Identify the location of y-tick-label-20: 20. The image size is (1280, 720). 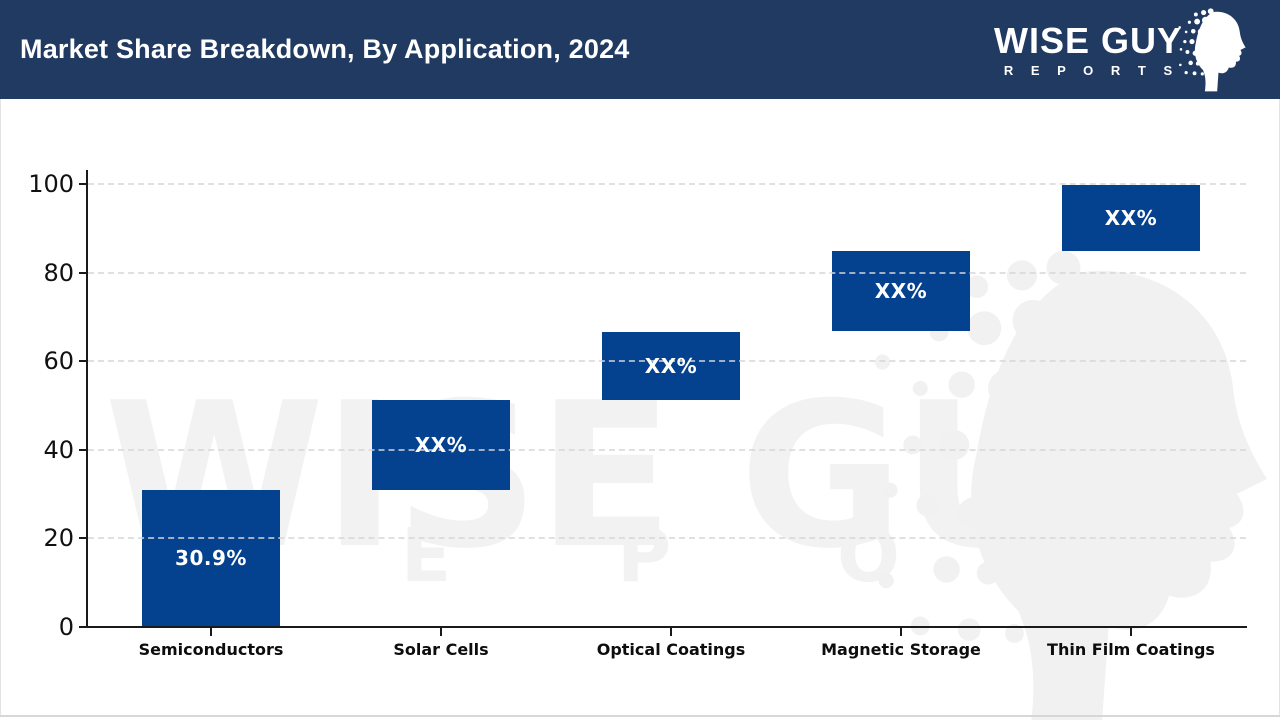
(58, 538).